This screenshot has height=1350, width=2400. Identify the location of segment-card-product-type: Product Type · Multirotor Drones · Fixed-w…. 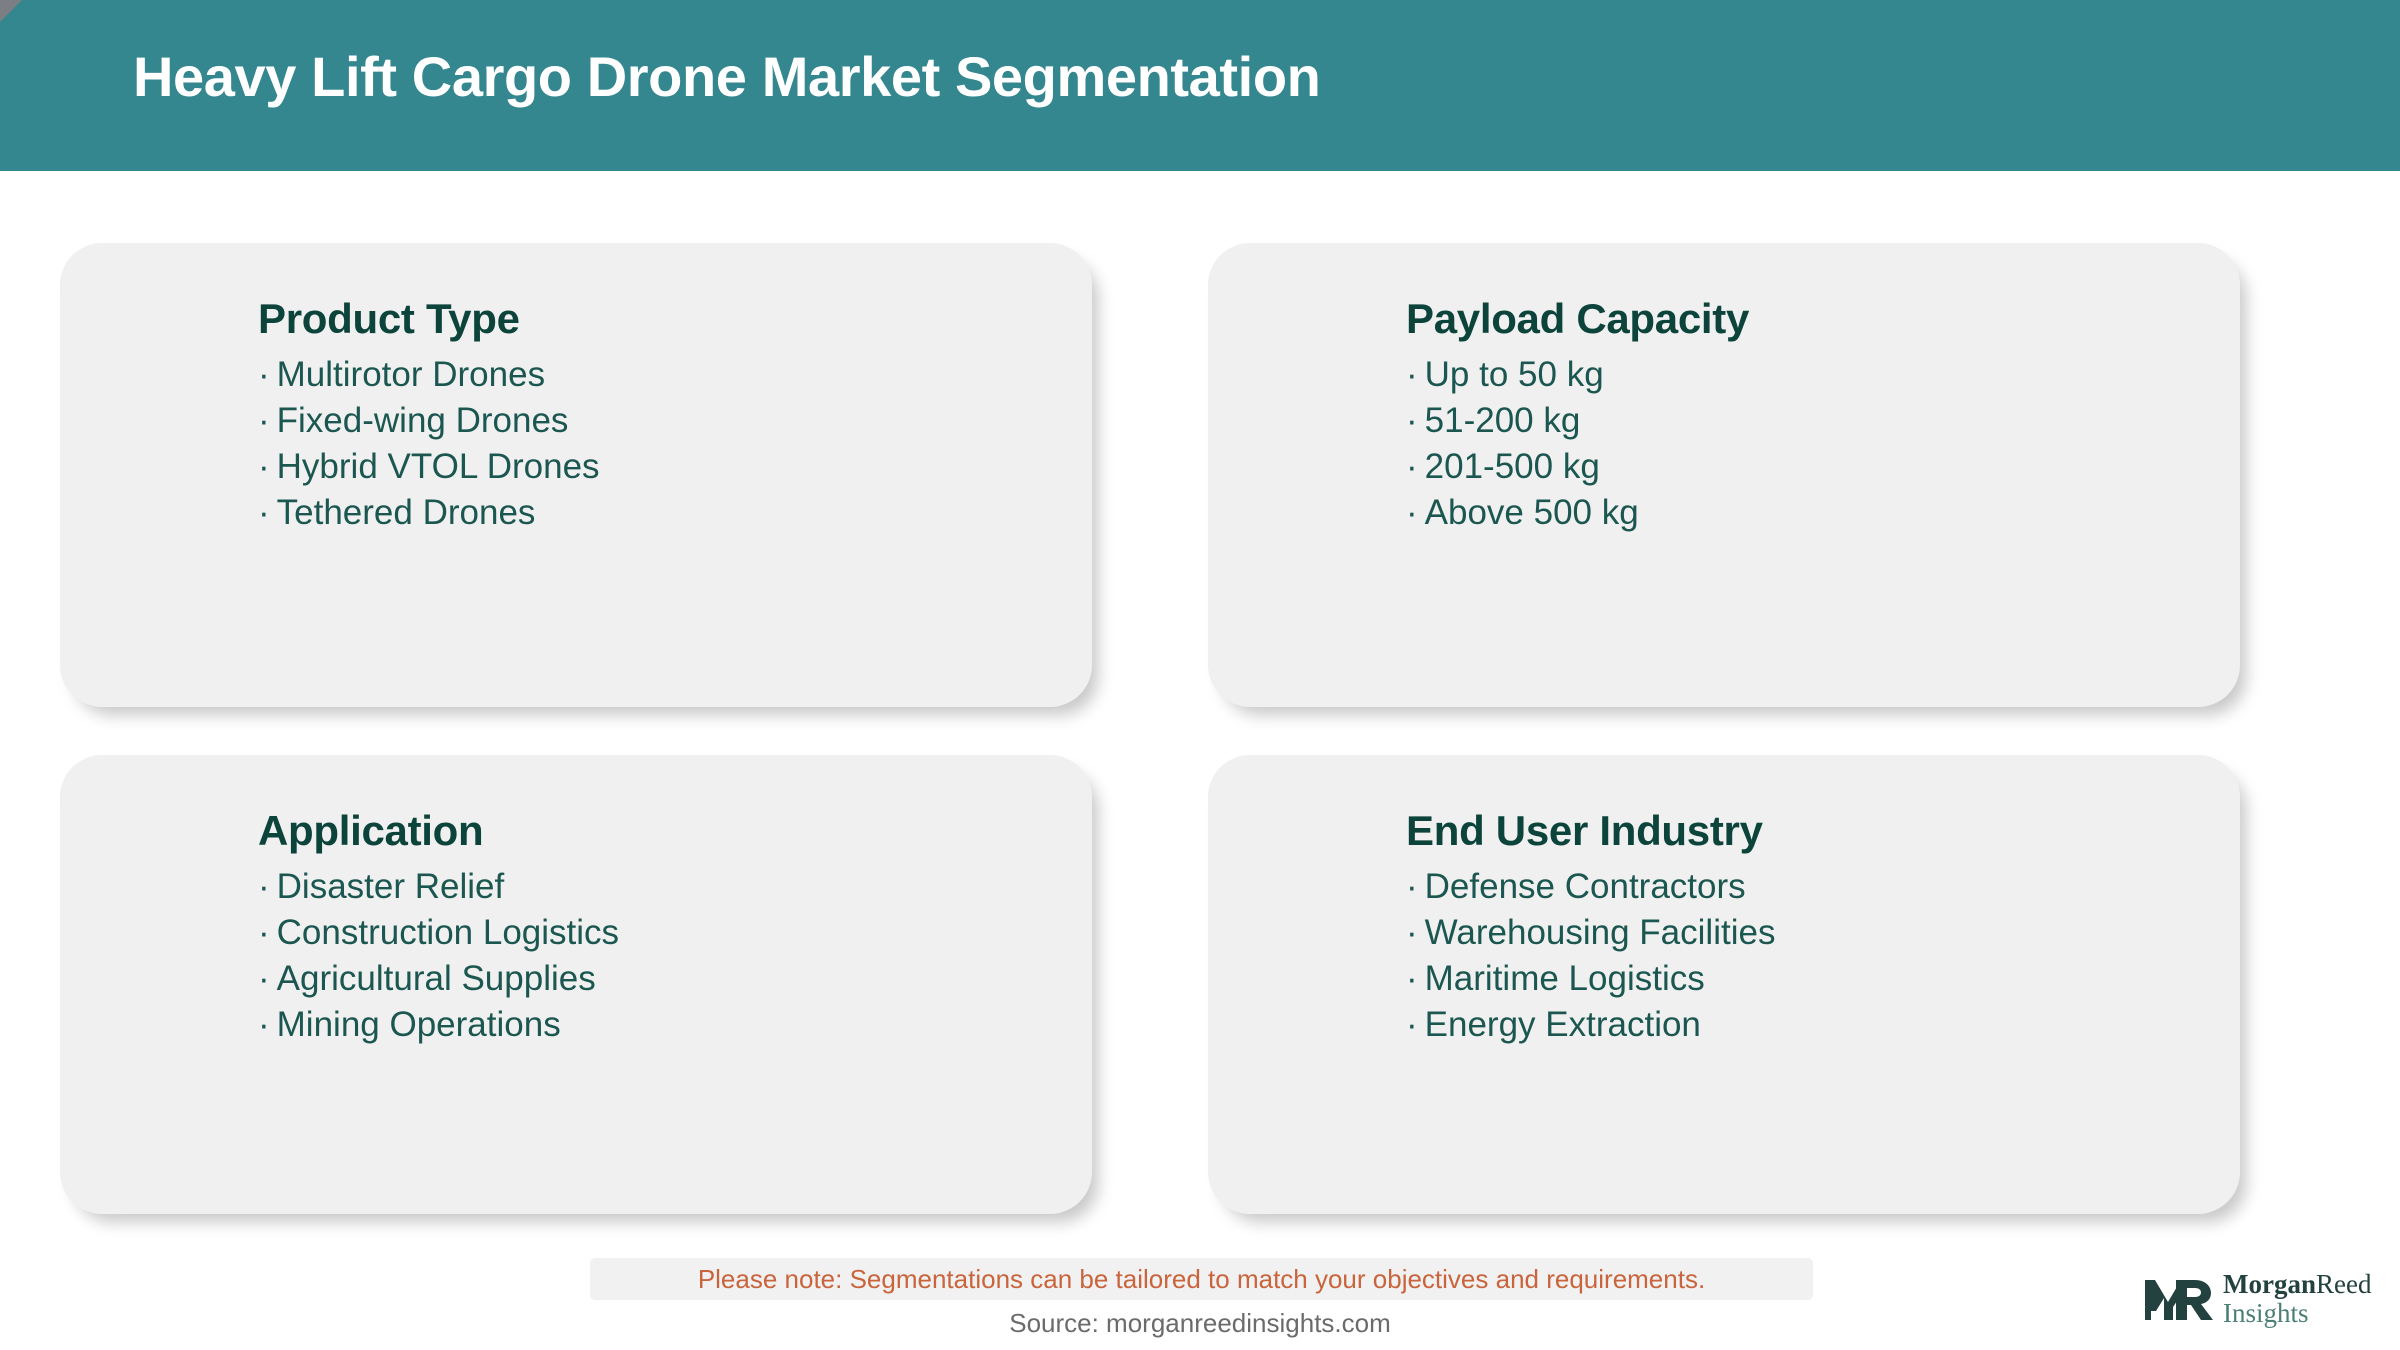
(576, 475).